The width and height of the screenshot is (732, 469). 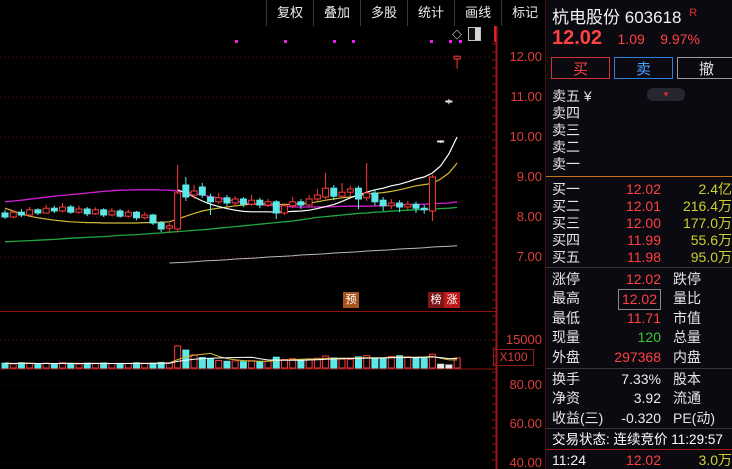 What do you see at coordinates (289, 13) in the screenshot?
I see `toolbar-item-fuquan: 复权` at bounding box center [289, 13].